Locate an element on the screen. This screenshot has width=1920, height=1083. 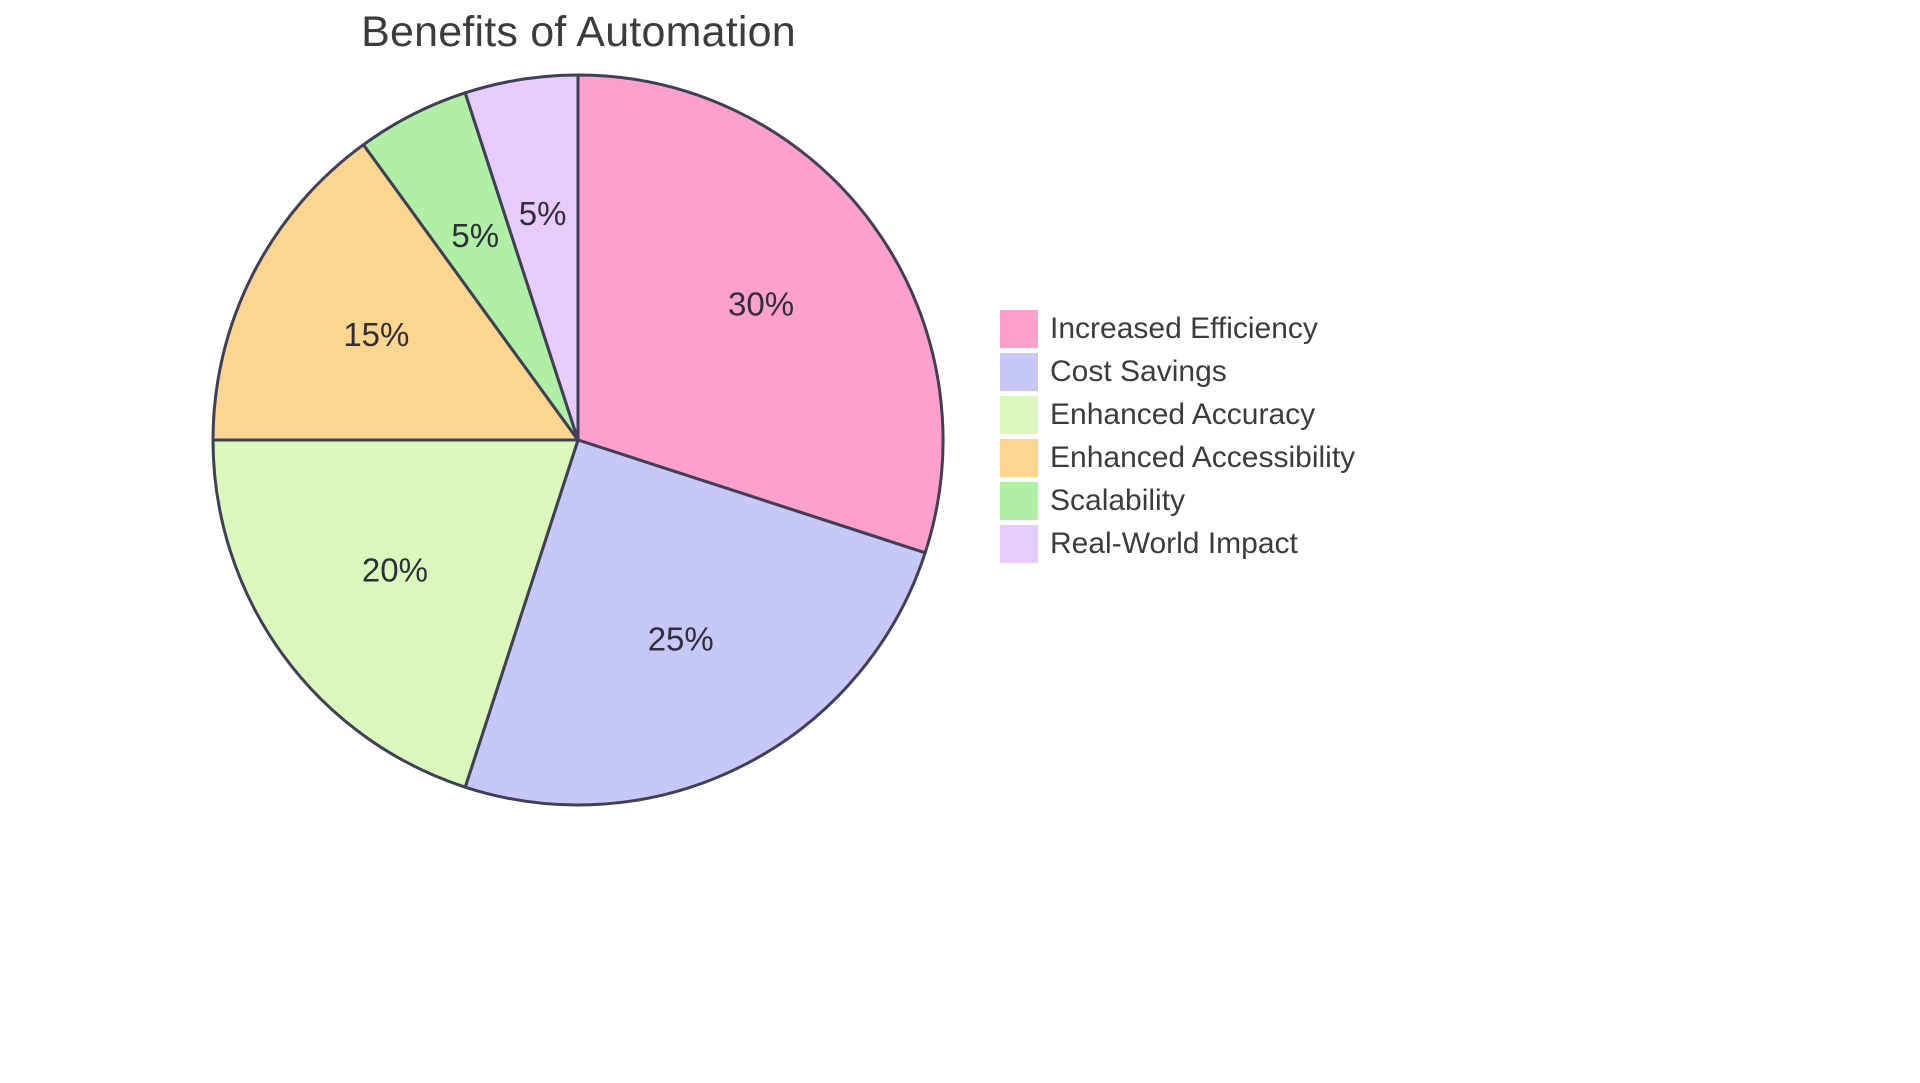
pie-slice-value-label: 25% is located at coordinates (681, 638).